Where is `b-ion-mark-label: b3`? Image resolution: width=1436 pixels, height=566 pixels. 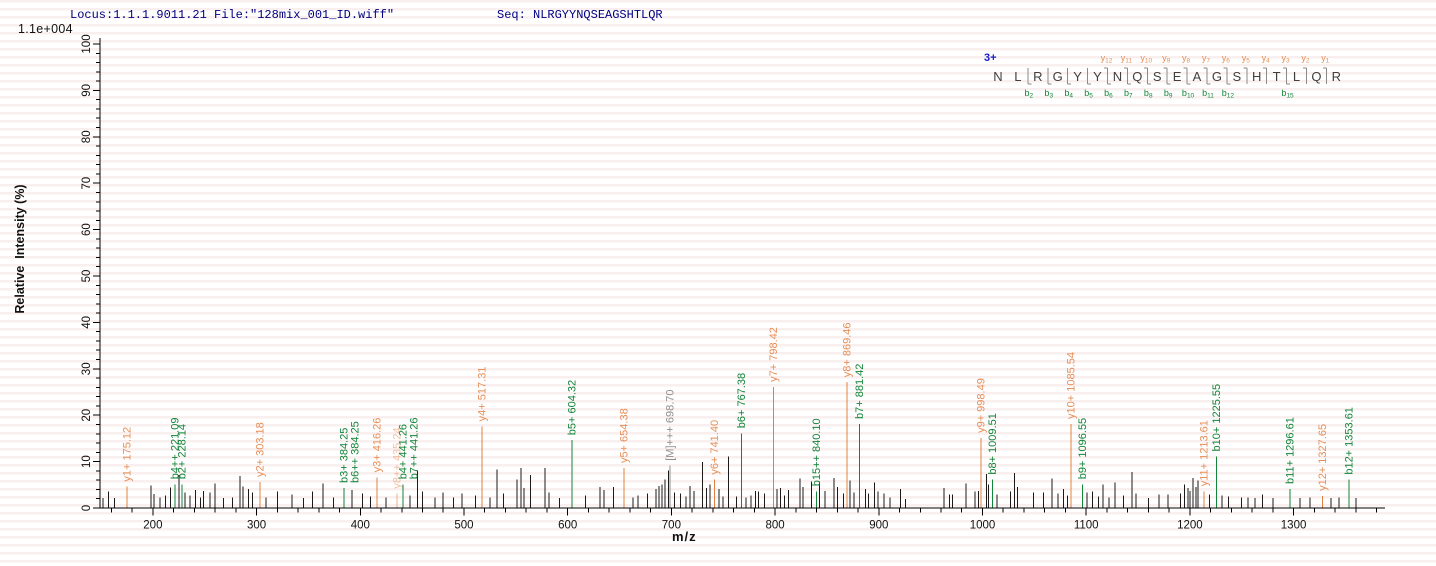 b-ion-mark-label: b3 is located at coordinates (1048, 94).